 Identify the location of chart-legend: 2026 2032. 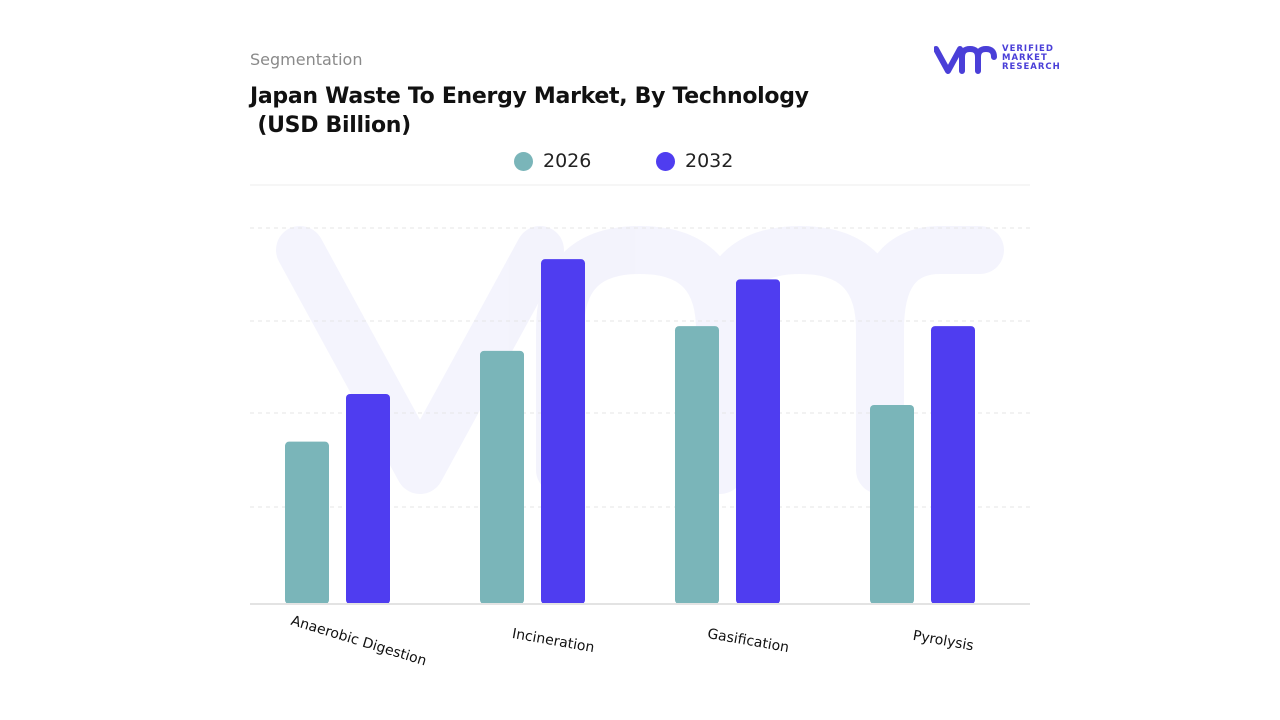
(640, 163).